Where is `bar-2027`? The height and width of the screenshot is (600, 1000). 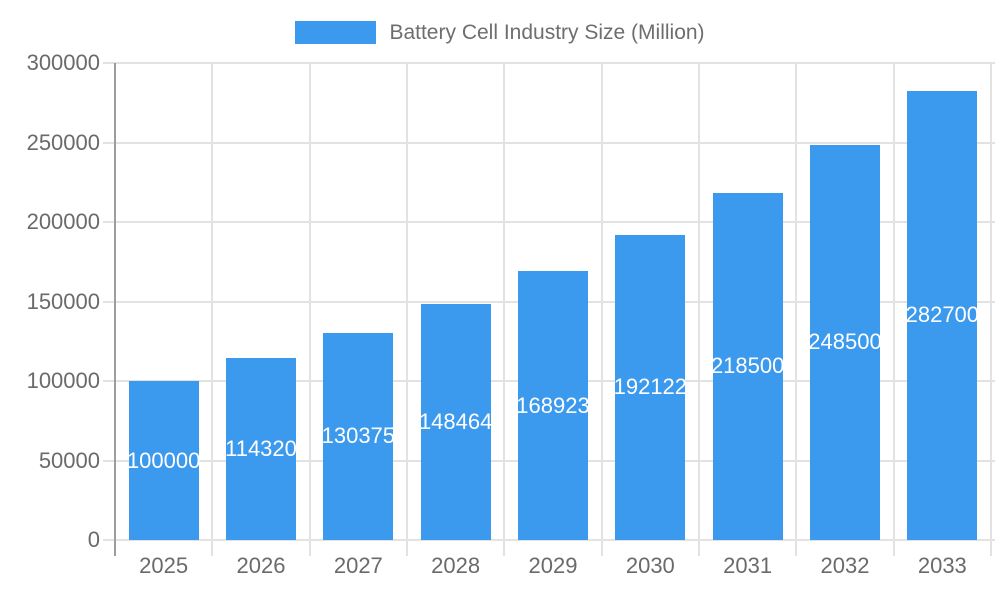 bar-2027 is located at coordinates (358, 436).